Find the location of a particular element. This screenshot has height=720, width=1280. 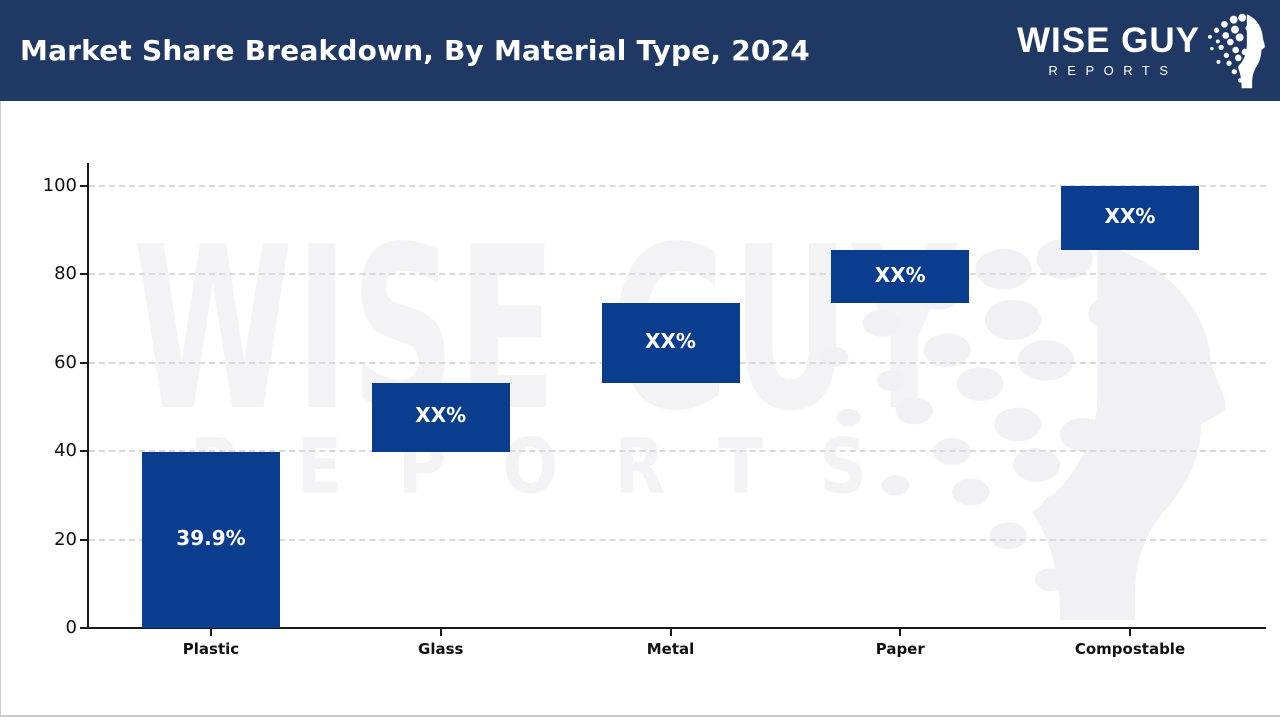

watermark-reports-text: REPORTS is located at coordinates (556, 466).